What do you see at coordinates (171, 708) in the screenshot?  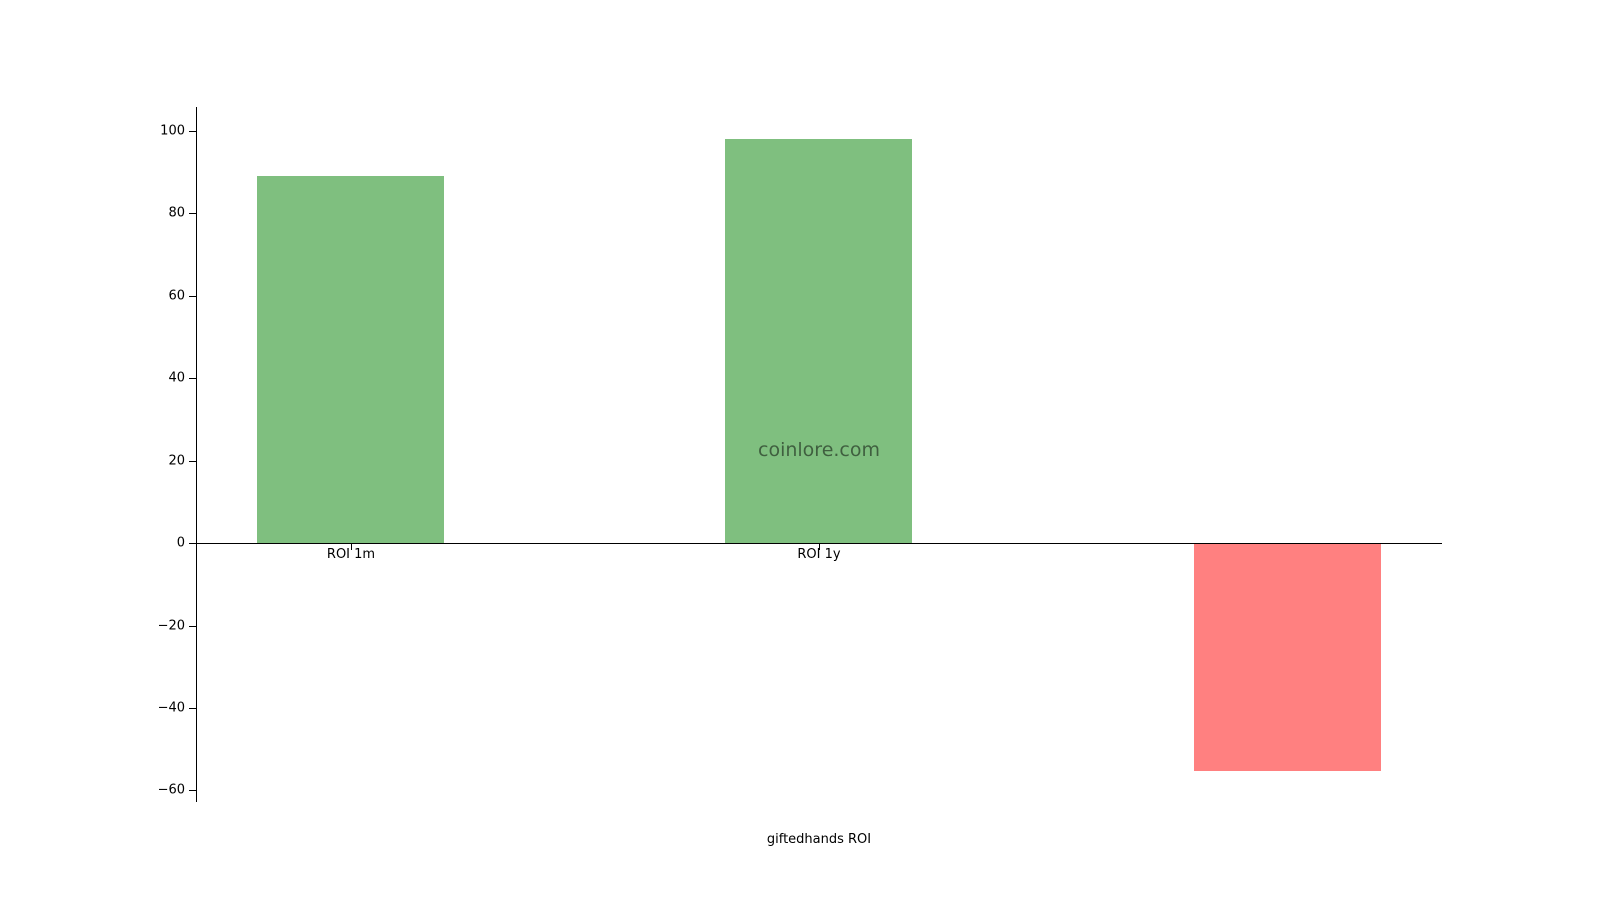 I see `y-tick-label: −40` at bounding box center [171, 708].